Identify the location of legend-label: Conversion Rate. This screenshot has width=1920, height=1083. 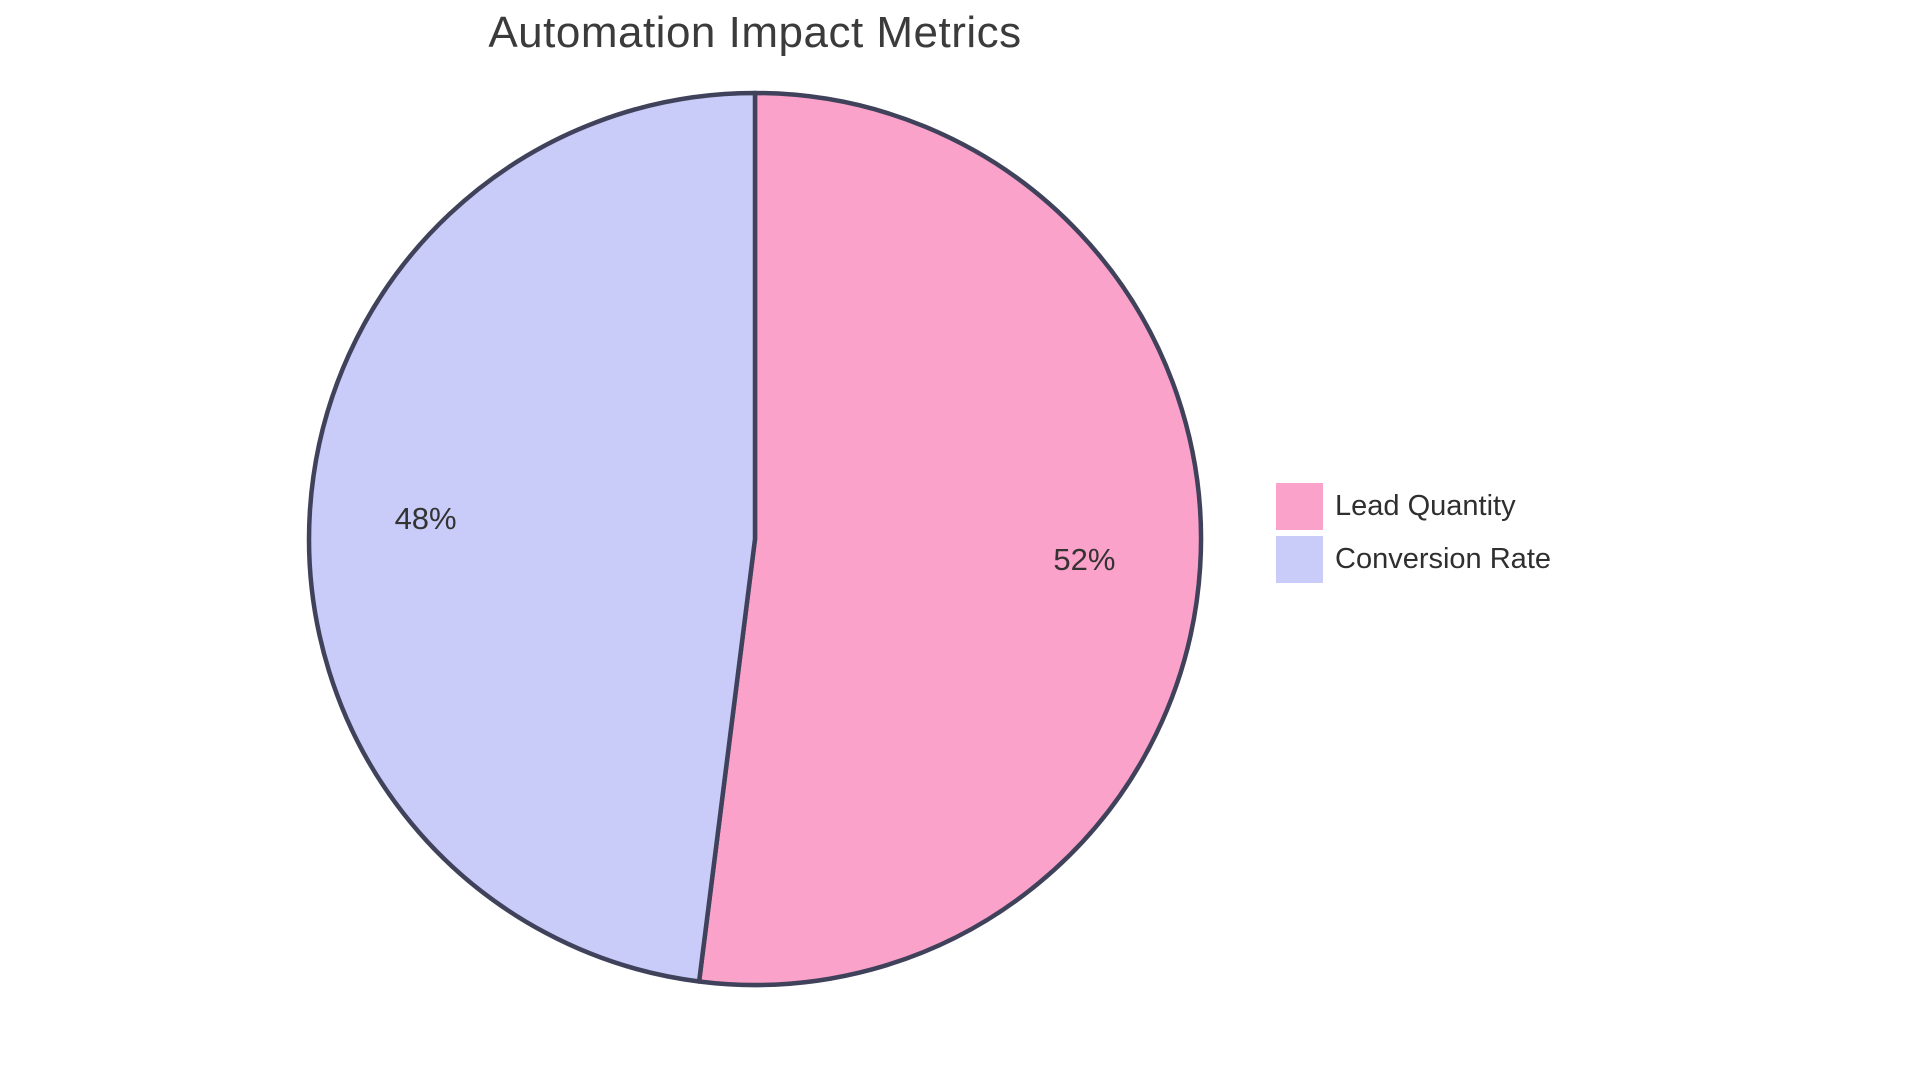
(1443, 559).